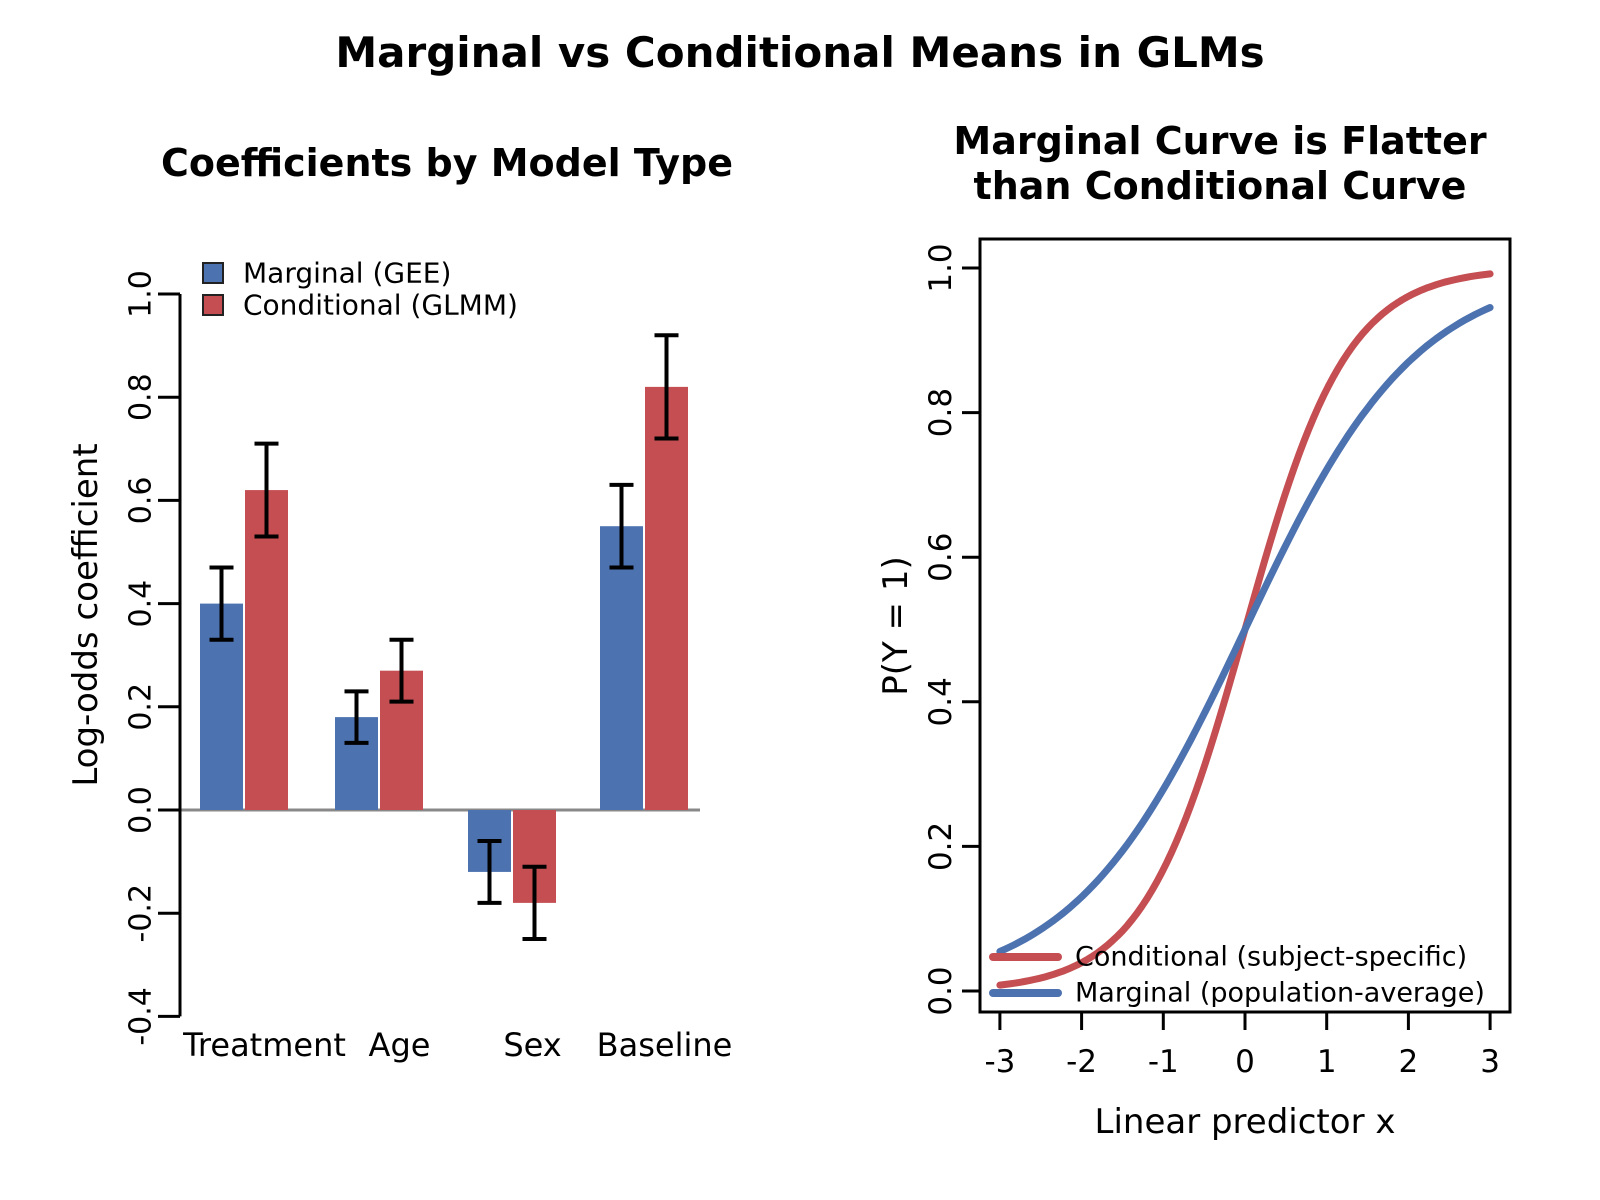 This screenshot has width=1600, height=1200. Describe the element at coordinates (347, 273) in the screenshot. I see `legend-label: Marginal (GEE)` at that location.